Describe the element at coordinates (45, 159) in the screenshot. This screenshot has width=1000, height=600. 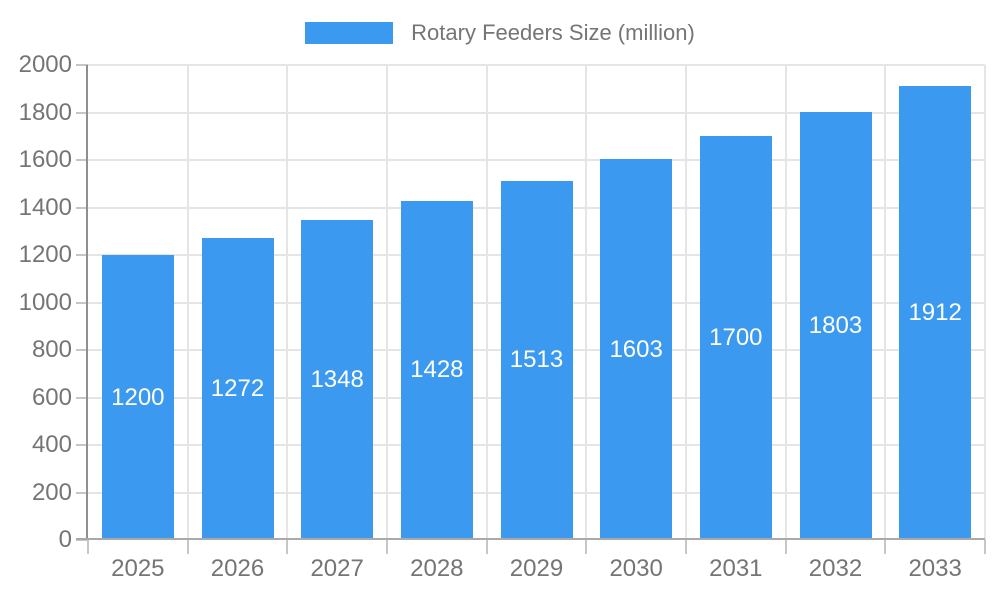
I see `y-tick-label: 1600` at that location.